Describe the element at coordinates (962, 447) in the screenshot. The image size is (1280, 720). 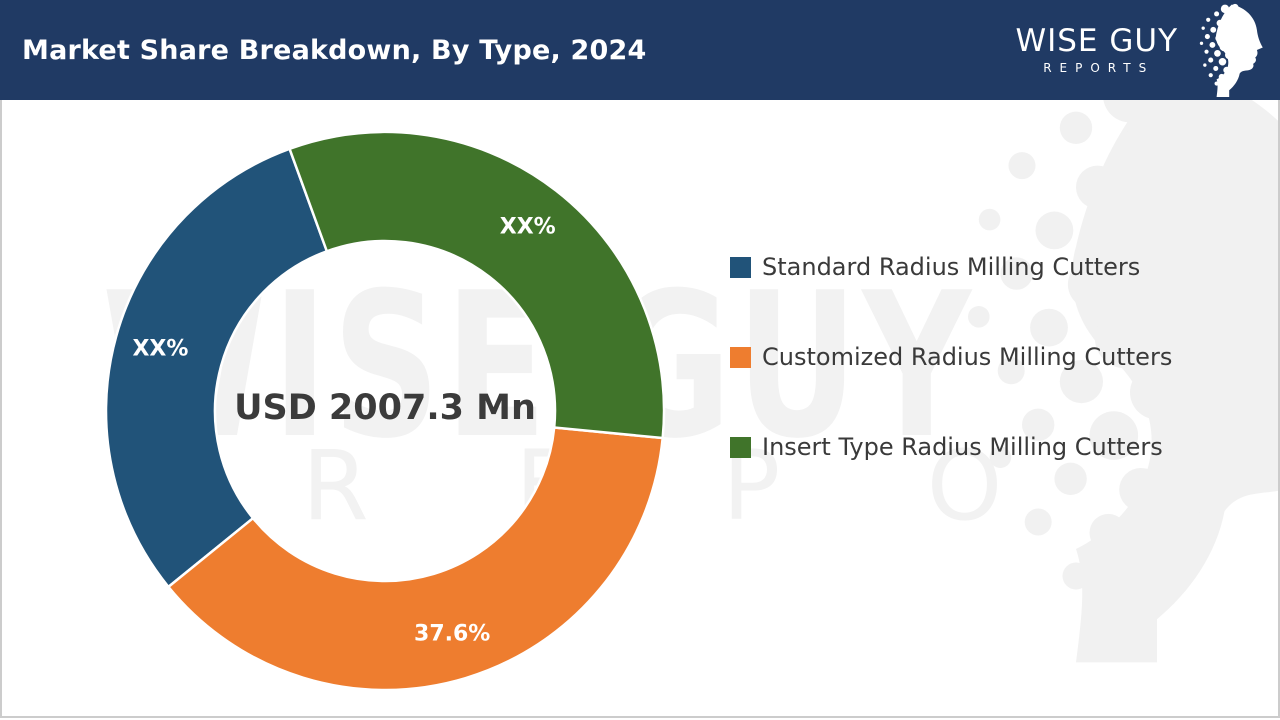
I see `legend-label: Insert Type Radius Milling Cutters` at that location.